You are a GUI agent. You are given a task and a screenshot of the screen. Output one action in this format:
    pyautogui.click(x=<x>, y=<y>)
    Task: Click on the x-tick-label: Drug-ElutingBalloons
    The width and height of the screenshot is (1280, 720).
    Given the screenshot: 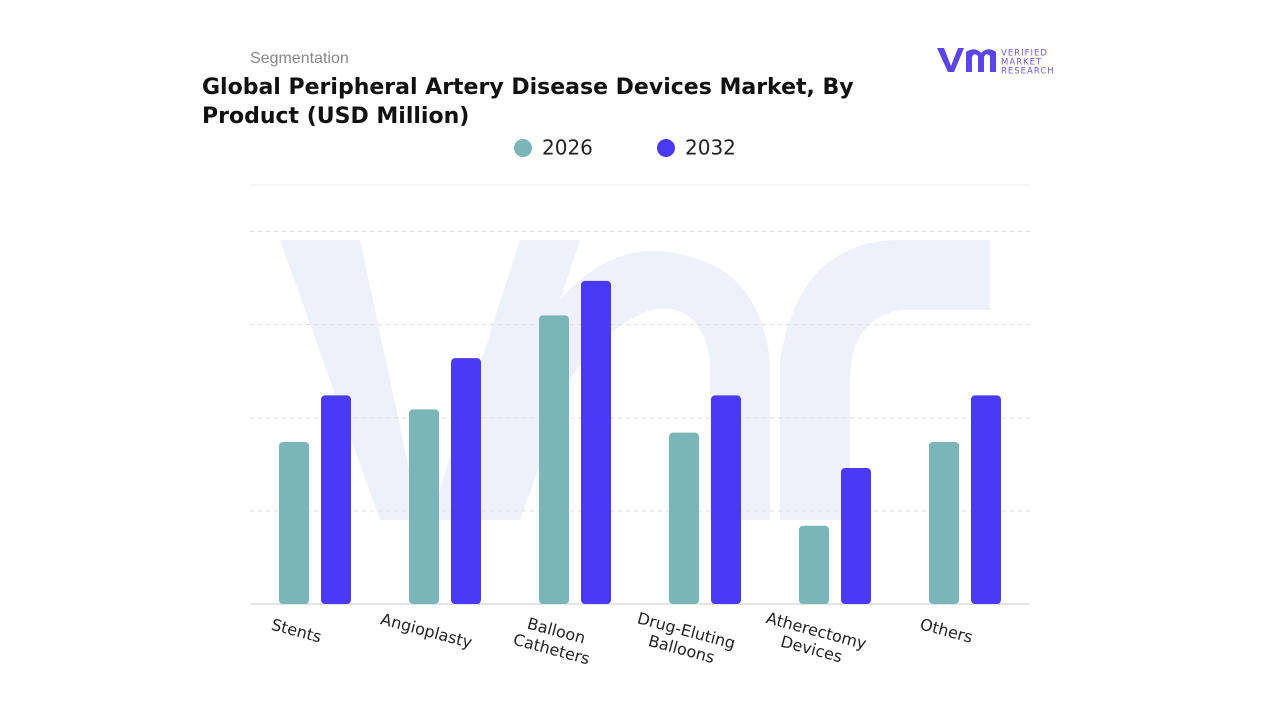 What is the action you would take?
    pyautogui.click(x=683, y=639)
    